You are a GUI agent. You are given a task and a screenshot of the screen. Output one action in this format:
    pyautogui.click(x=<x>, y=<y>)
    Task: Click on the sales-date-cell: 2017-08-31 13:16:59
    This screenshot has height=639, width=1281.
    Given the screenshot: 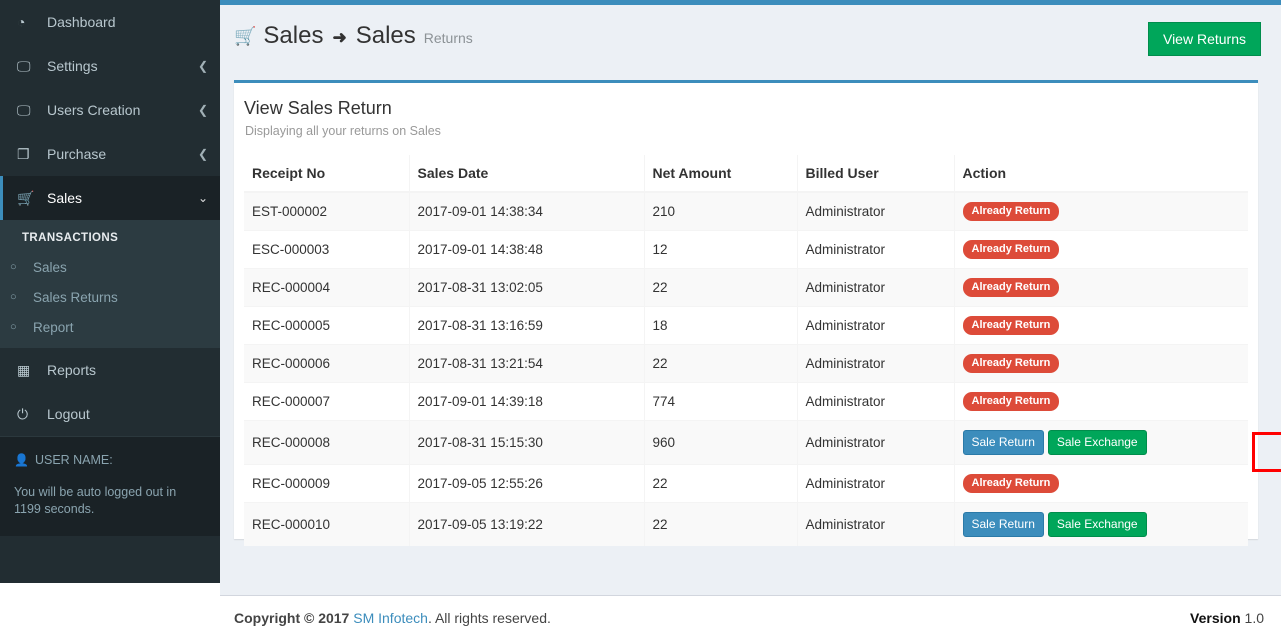 What is the action you would take?
    pyautogui.click(x=527, y=325)
    